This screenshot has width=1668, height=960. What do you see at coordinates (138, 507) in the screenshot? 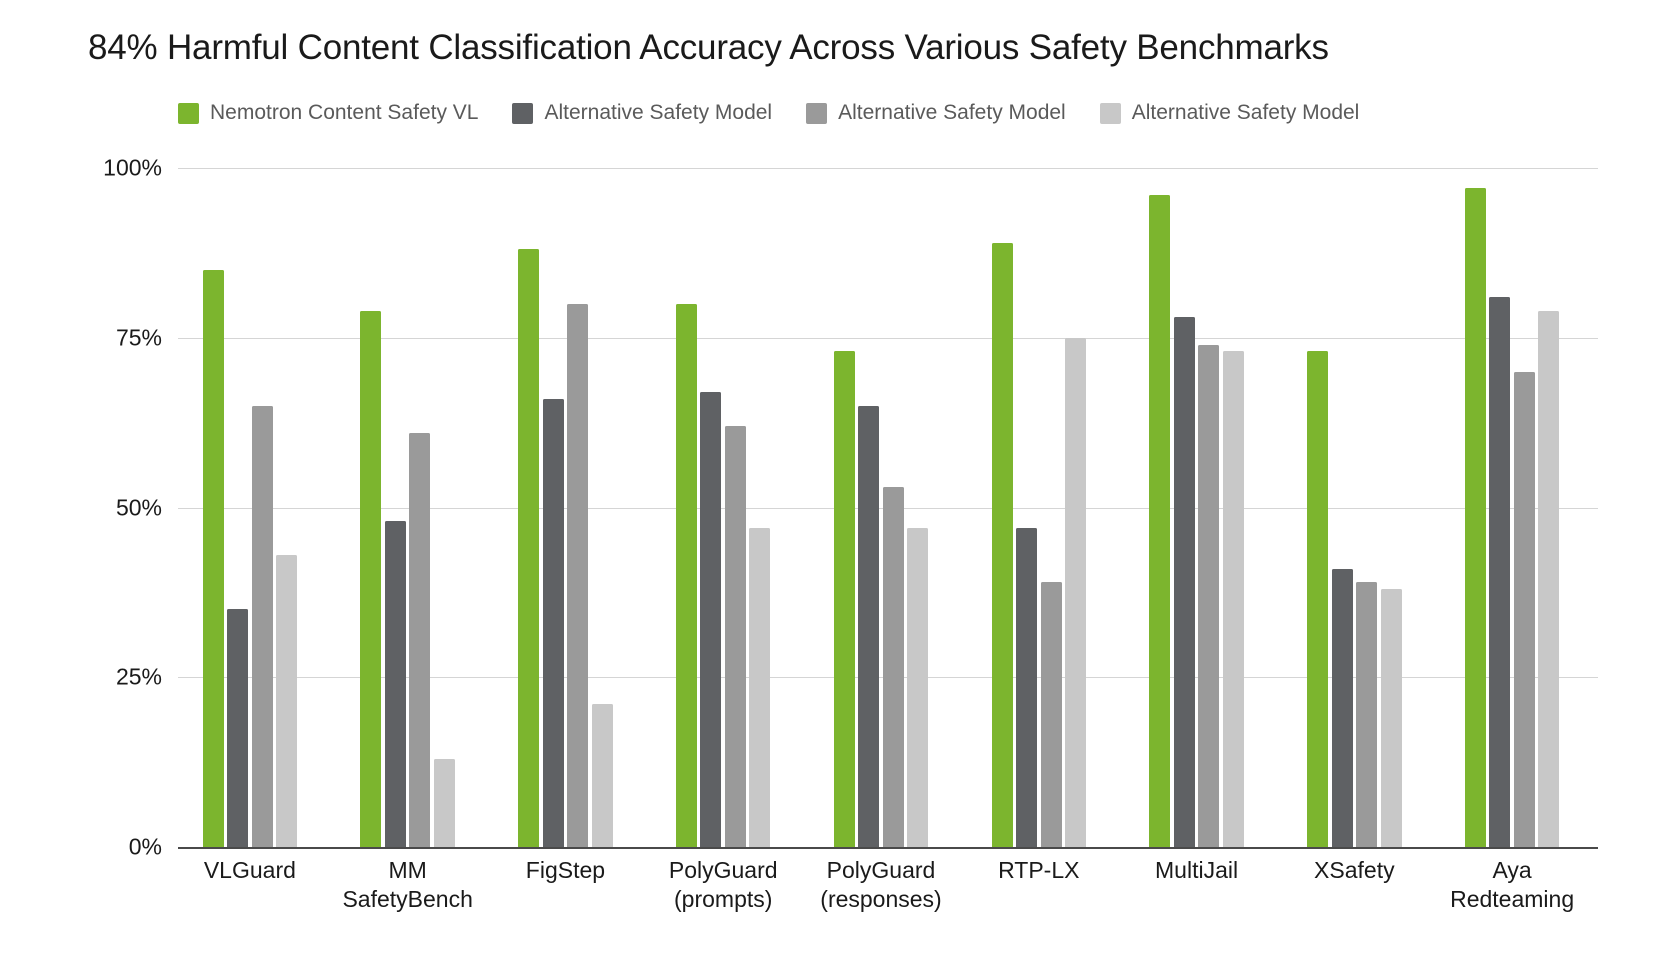
I see `y-axis-tick-label: 50%` at bounding box center [138, 507].